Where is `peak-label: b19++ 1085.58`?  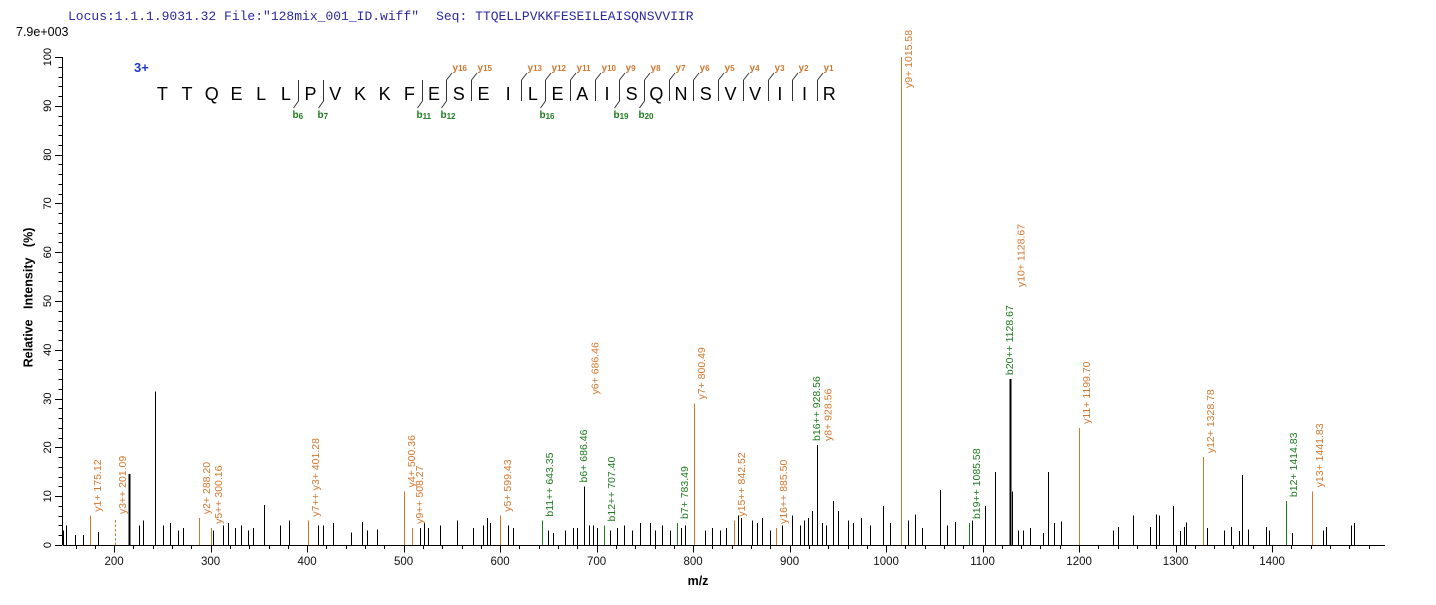
peak-label: b19++ 1085.58 is located at coordinates (977, 483).